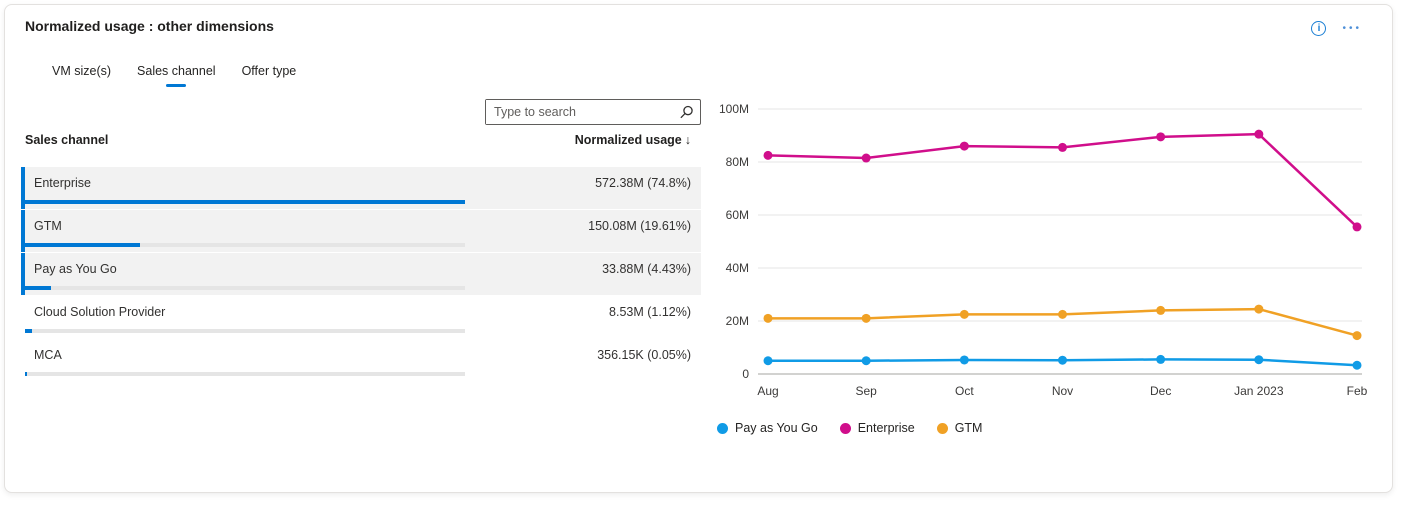  What do you see at coordinates (687, 140) in the screenshot?
I see `sort-descending-icon: ↓` at bounding box center [687, 140].